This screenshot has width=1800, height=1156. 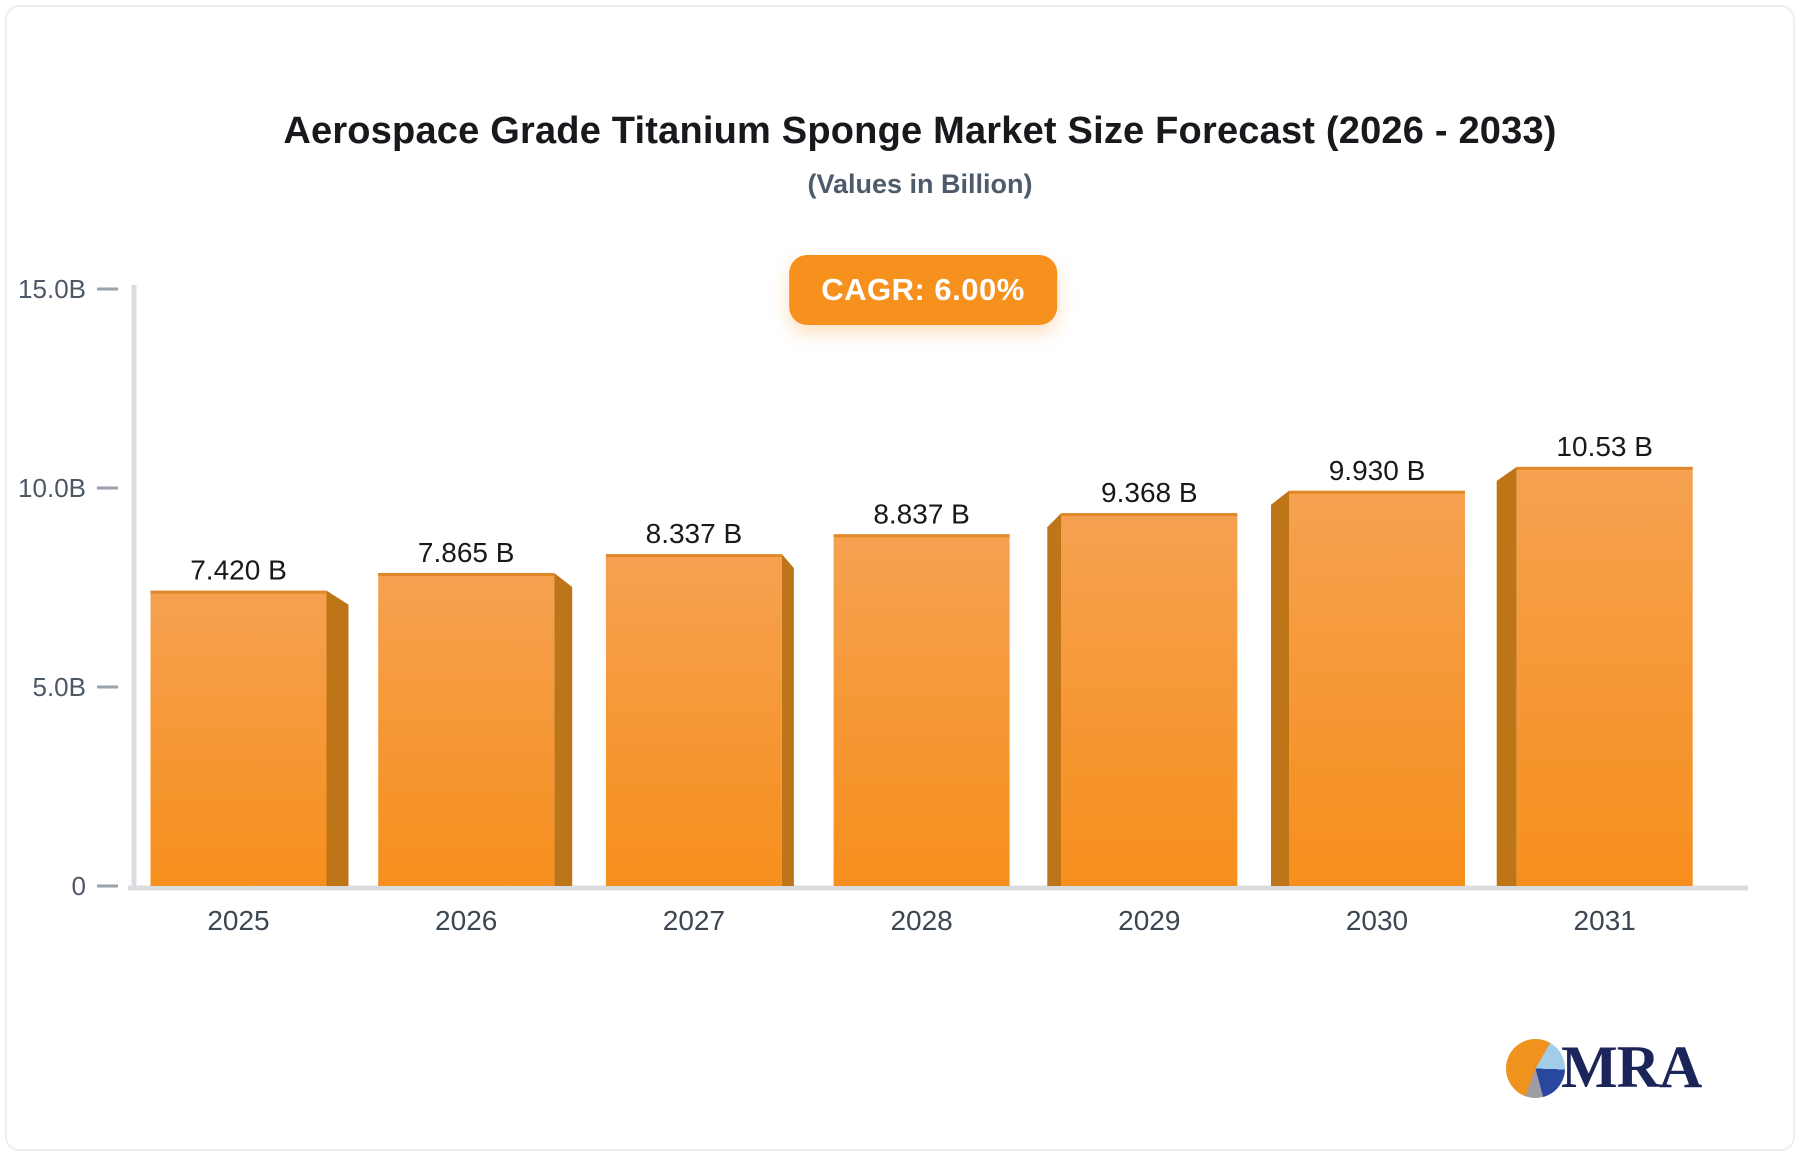 What do you see at coordinates (1377, 470) in the screenshot?
I see `bar-value-label: 9.930 B` at bounding box center [1377, 470].